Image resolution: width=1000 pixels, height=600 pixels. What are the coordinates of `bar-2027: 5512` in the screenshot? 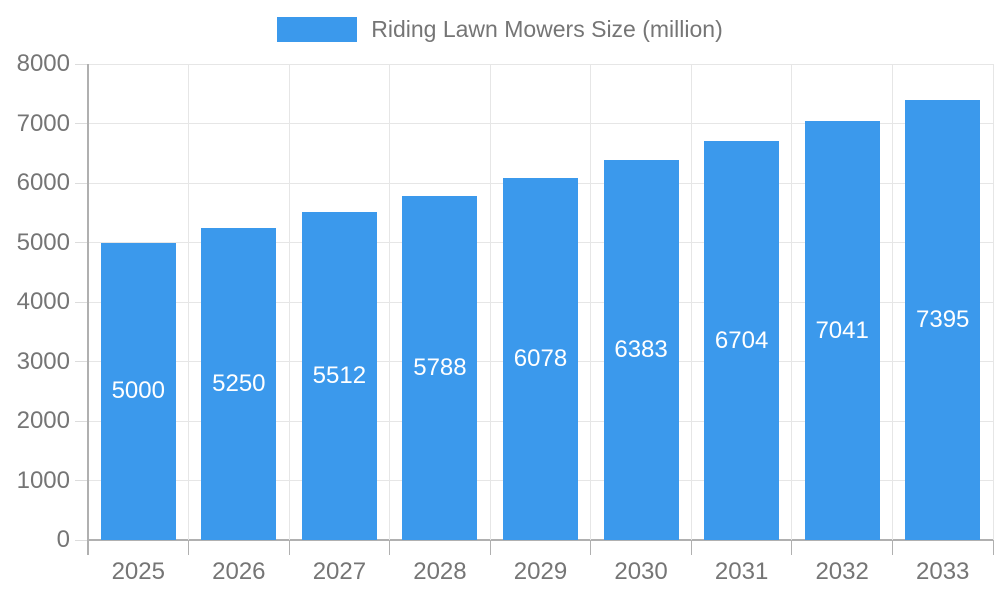 It's located at (339, 376).